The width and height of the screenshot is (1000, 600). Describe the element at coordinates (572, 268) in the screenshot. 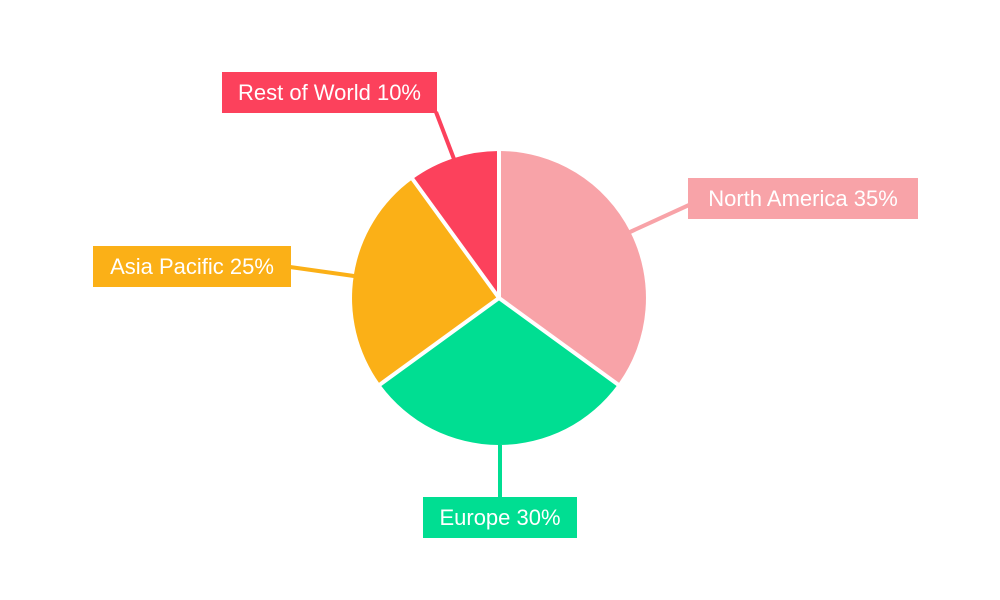

I see `pie-slice-north-america` at that location.